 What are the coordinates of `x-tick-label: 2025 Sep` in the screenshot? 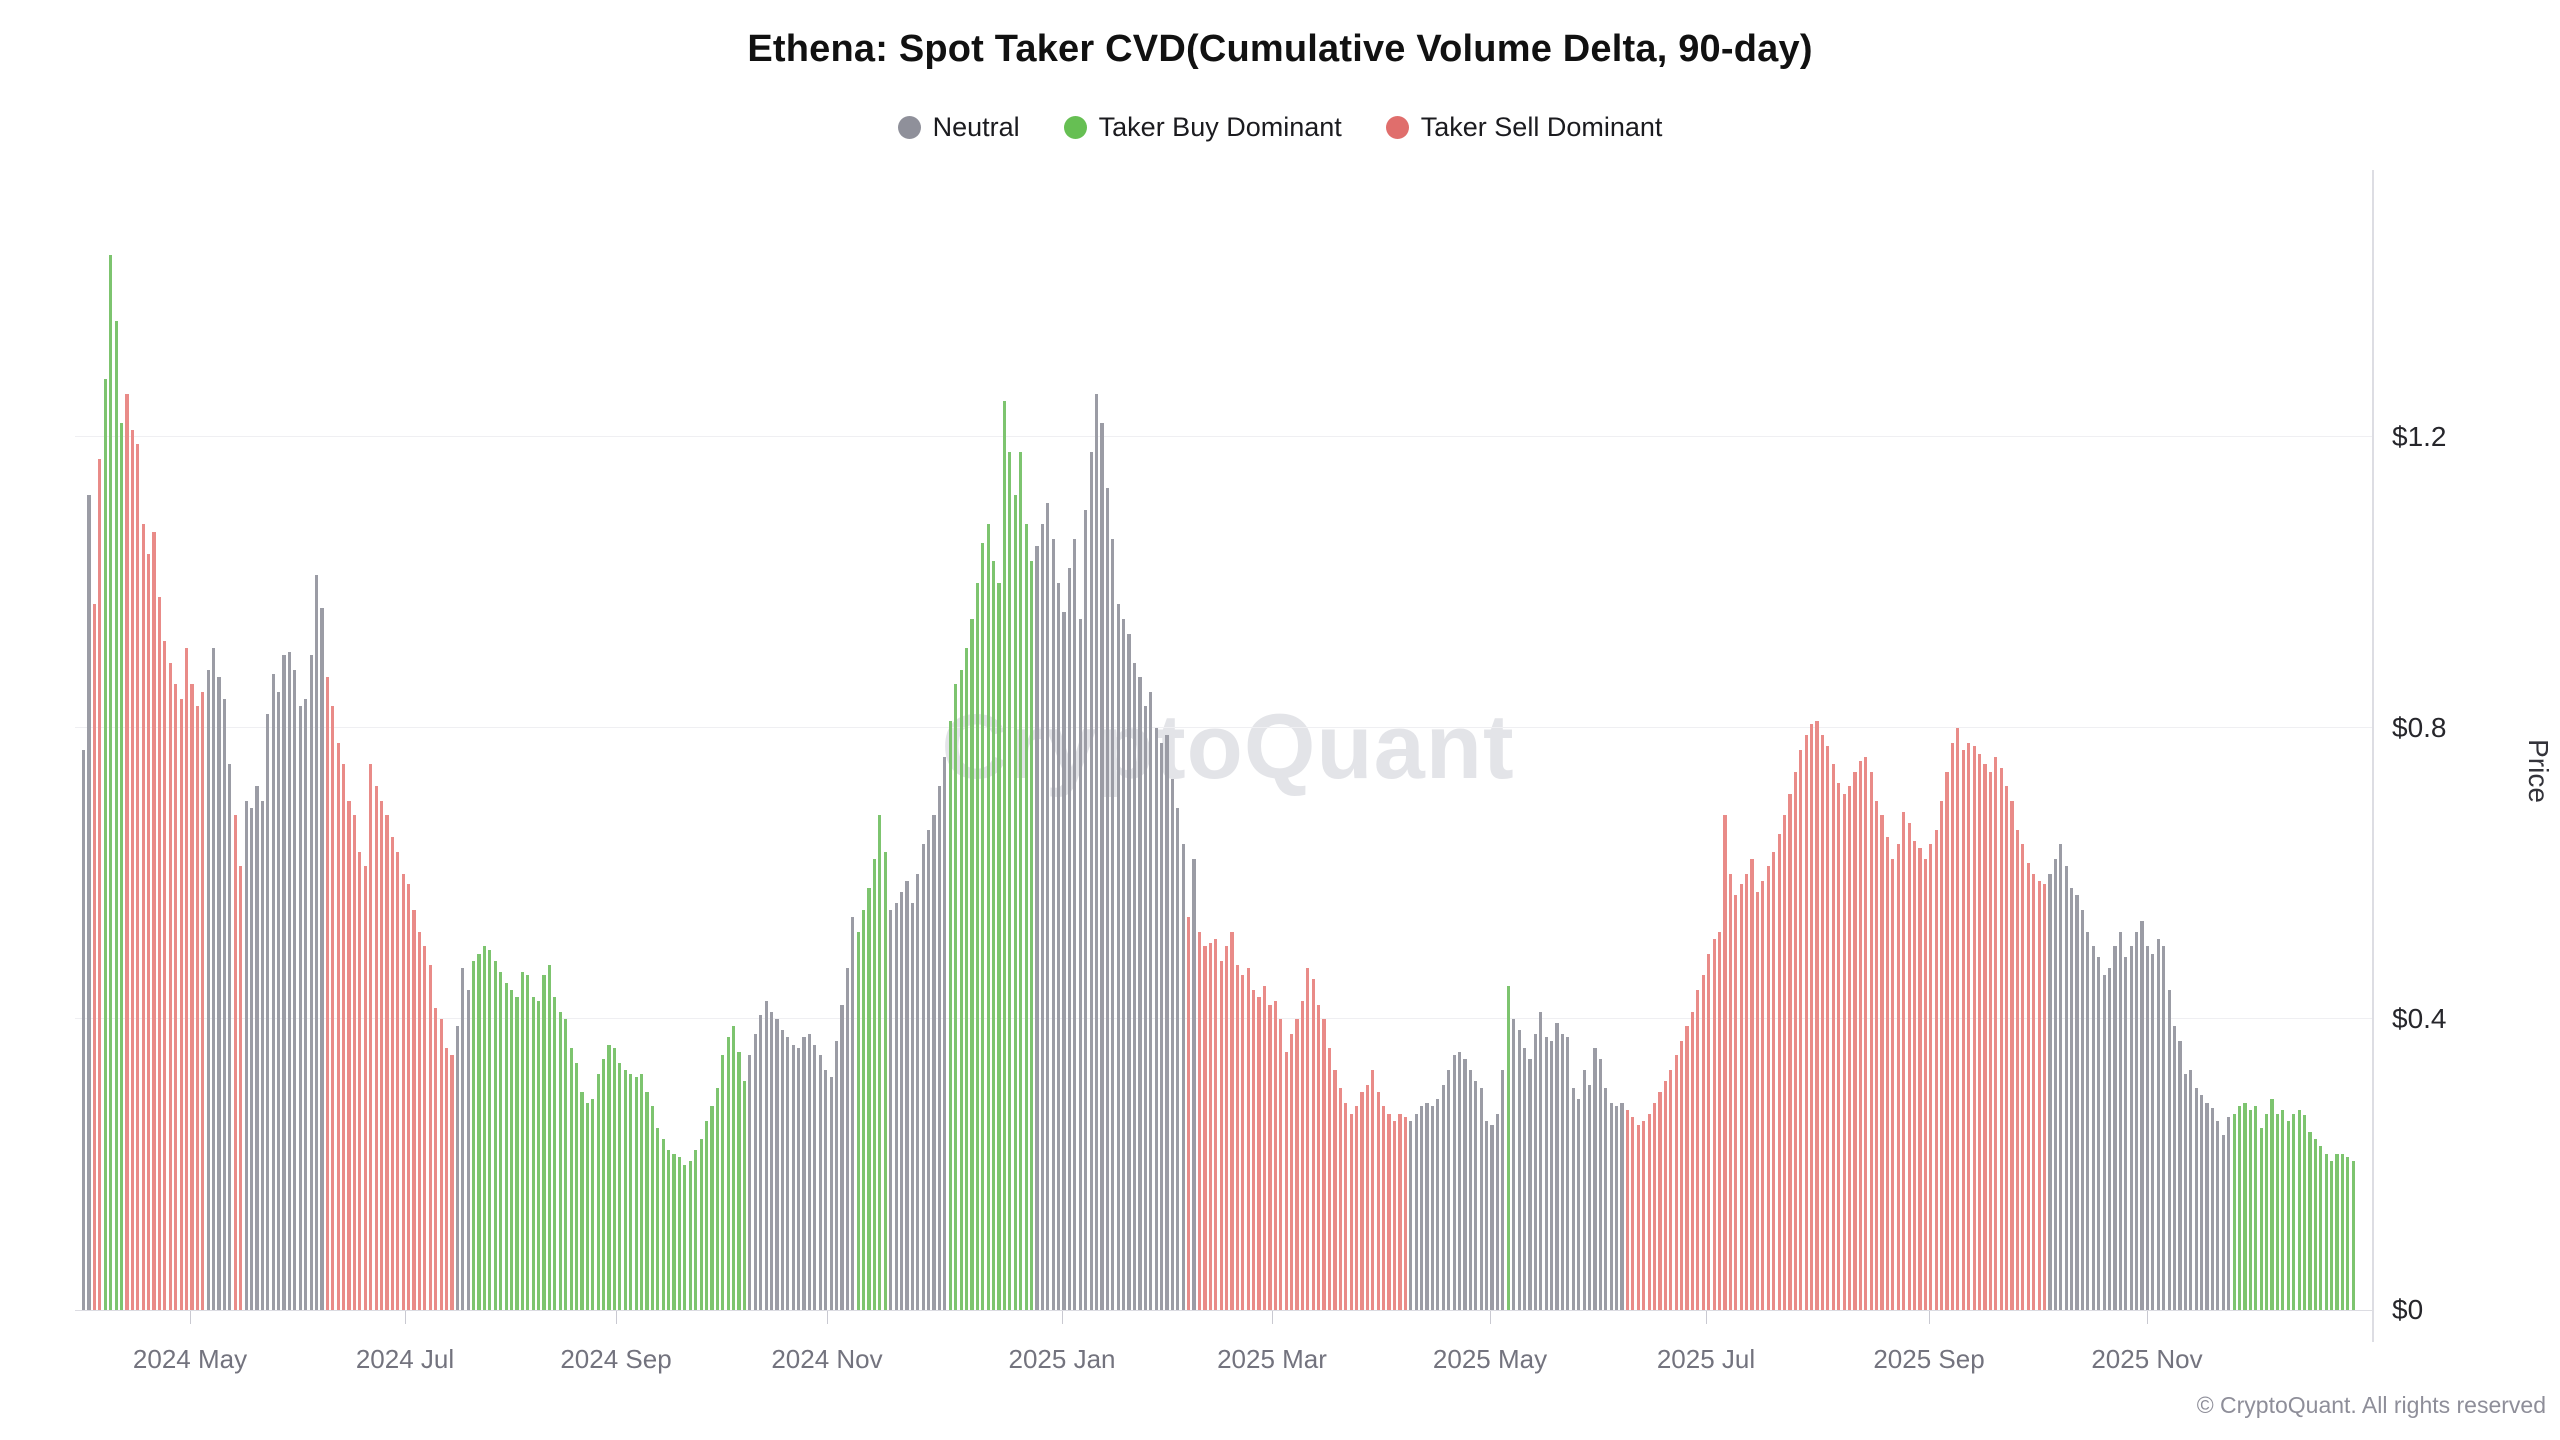 It's located at (1929, 1359).